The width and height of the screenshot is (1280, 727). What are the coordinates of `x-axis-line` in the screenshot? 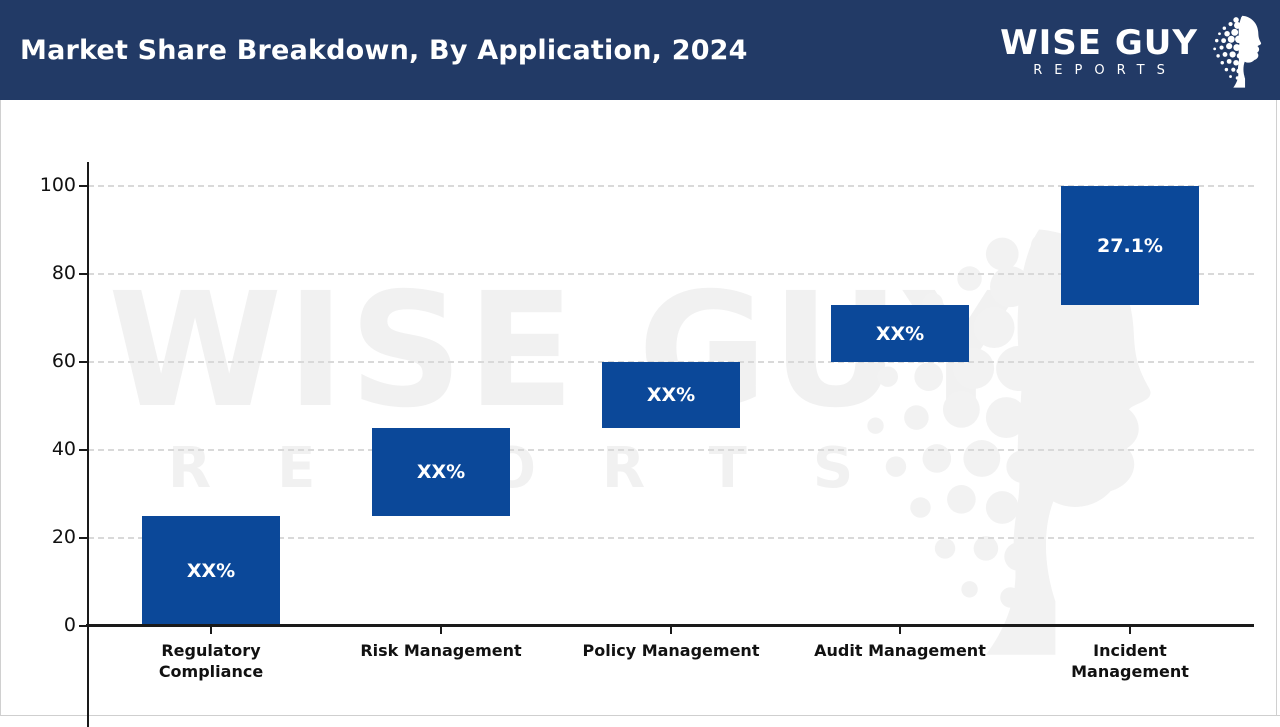 It's located at (670, 625).